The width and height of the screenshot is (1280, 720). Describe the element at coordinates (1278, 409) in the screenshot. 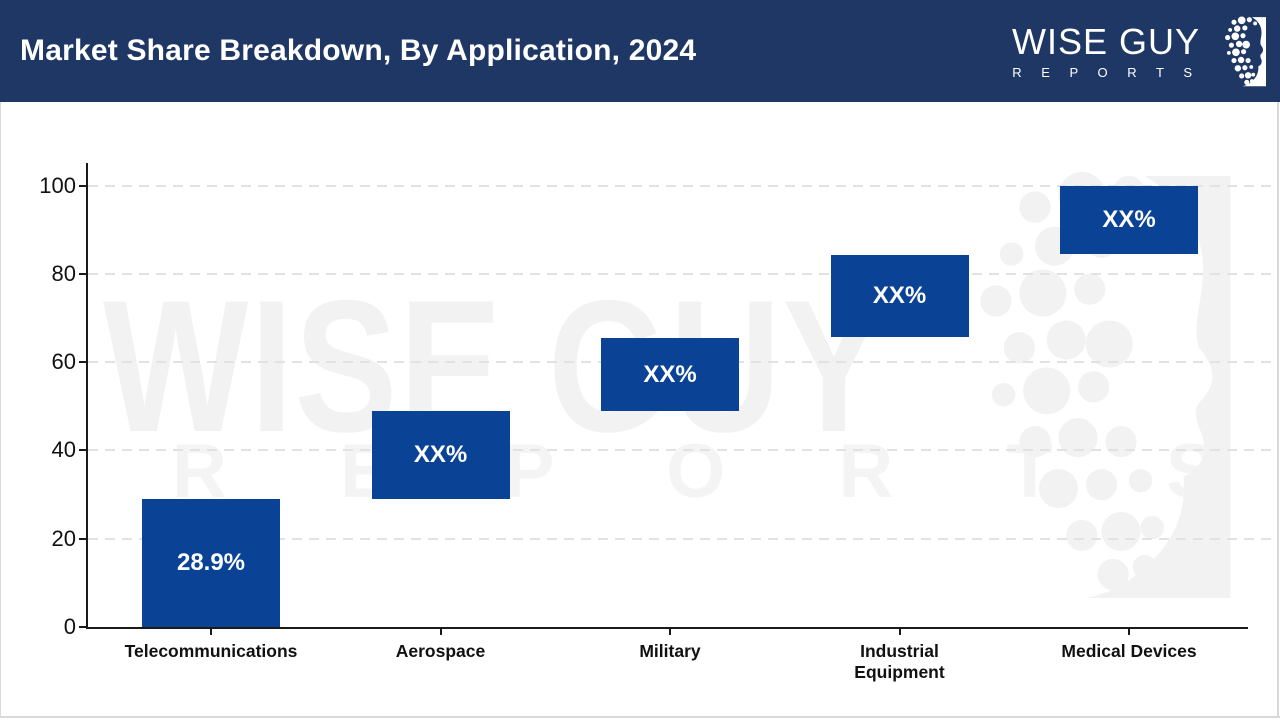

I see `frame-border-right` at that location.